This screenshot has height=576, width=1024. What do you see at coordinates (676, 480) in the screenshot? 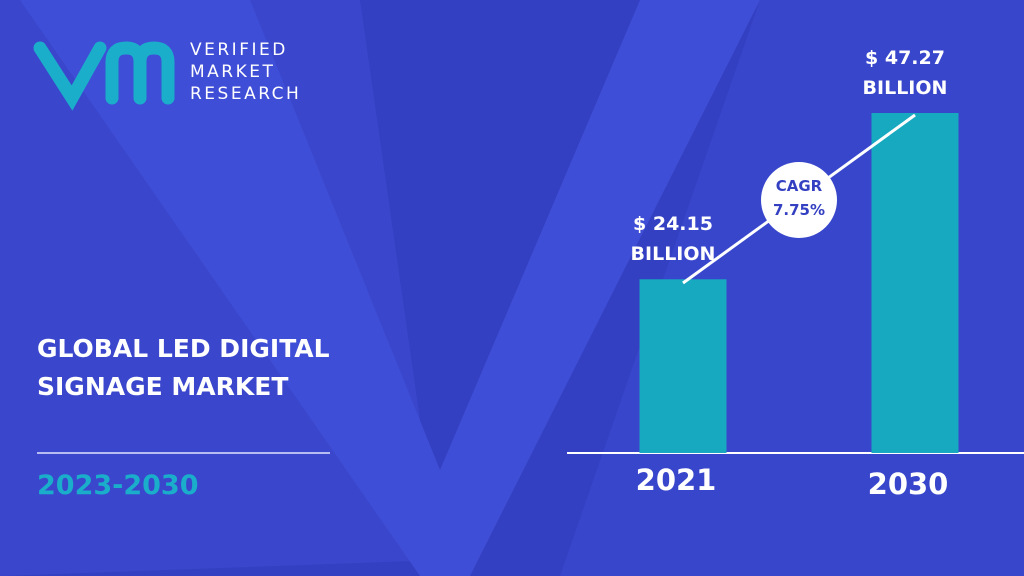
I see `x-tick-label: 2021` at bounding box center [676, 480].